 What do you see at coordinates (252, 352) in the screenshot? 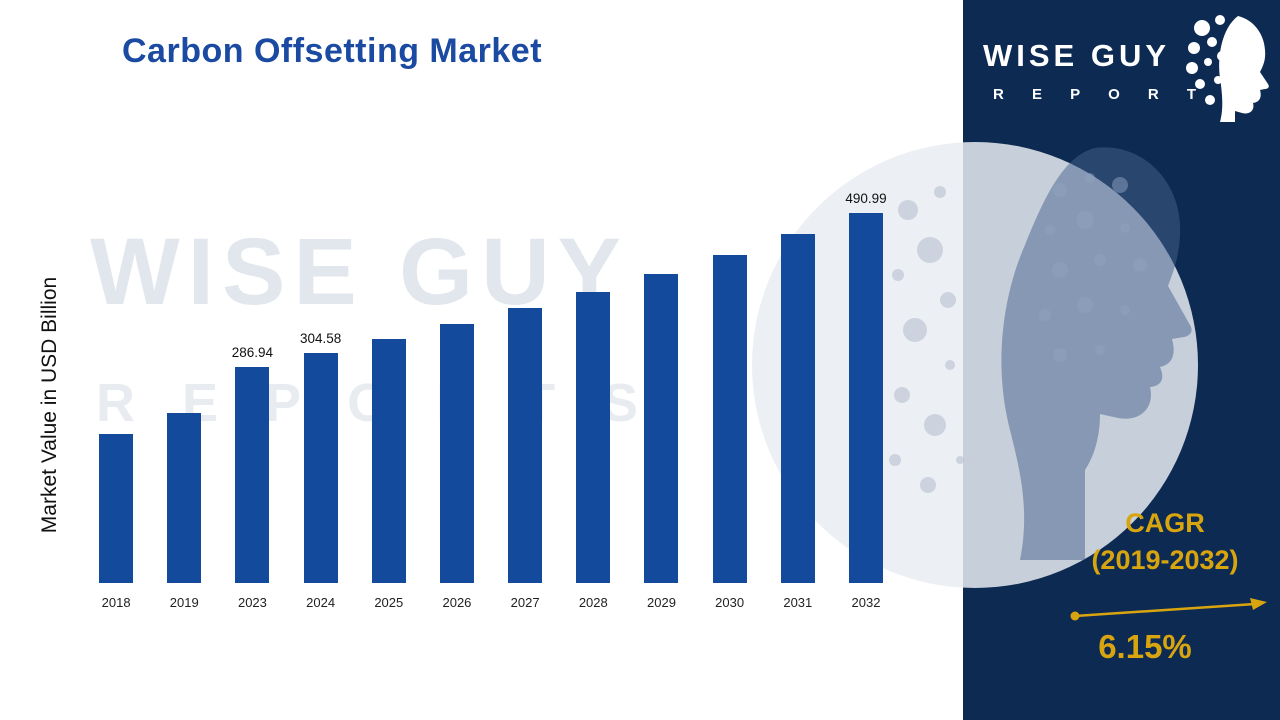
I see `bar-value-label: 286.94` at bounding box center [252, 352].